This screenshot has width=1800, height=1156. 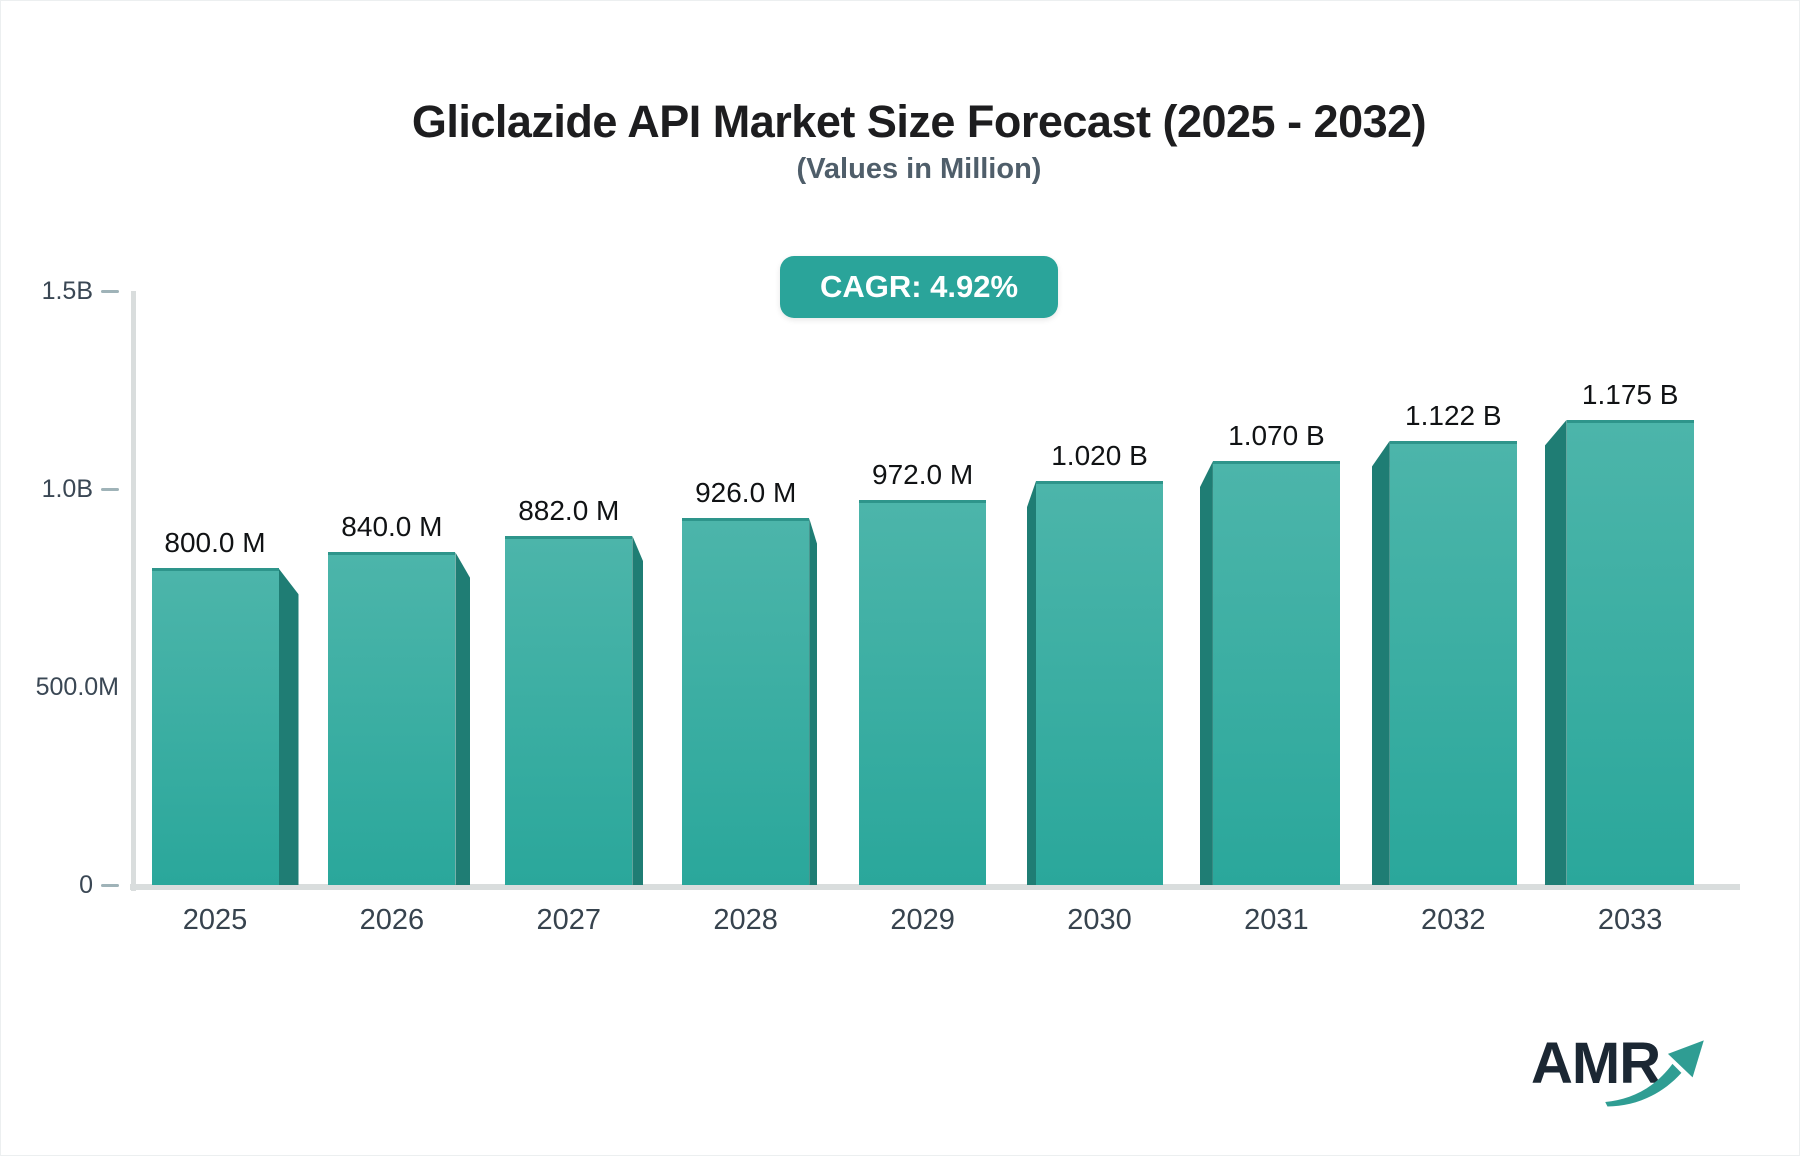 What do you see at coordinates (392, 527) in the screenshot?
I see `bar-value-label: 840.0 M` at bounding box center [392, 527].